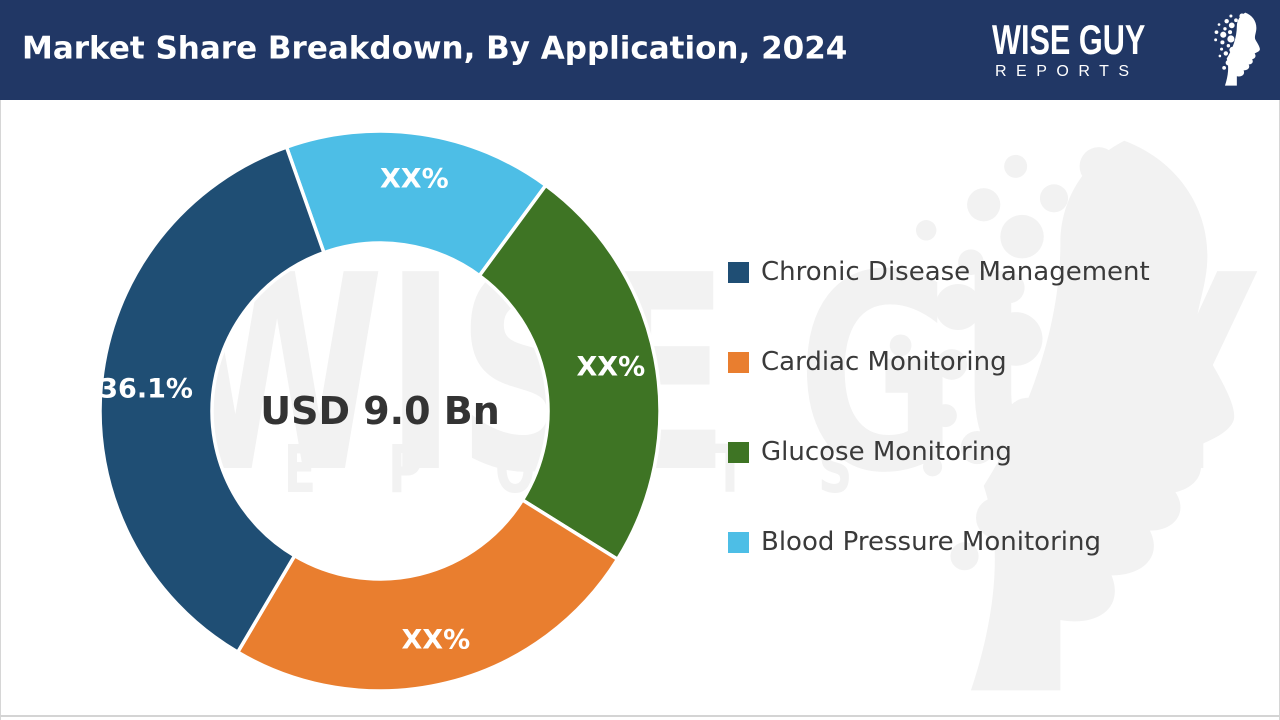 This screenshot has height=720, width=1280. Describe the element at coordinates (640, 716) in the screenshot. I see `bottom-rule` at that location.